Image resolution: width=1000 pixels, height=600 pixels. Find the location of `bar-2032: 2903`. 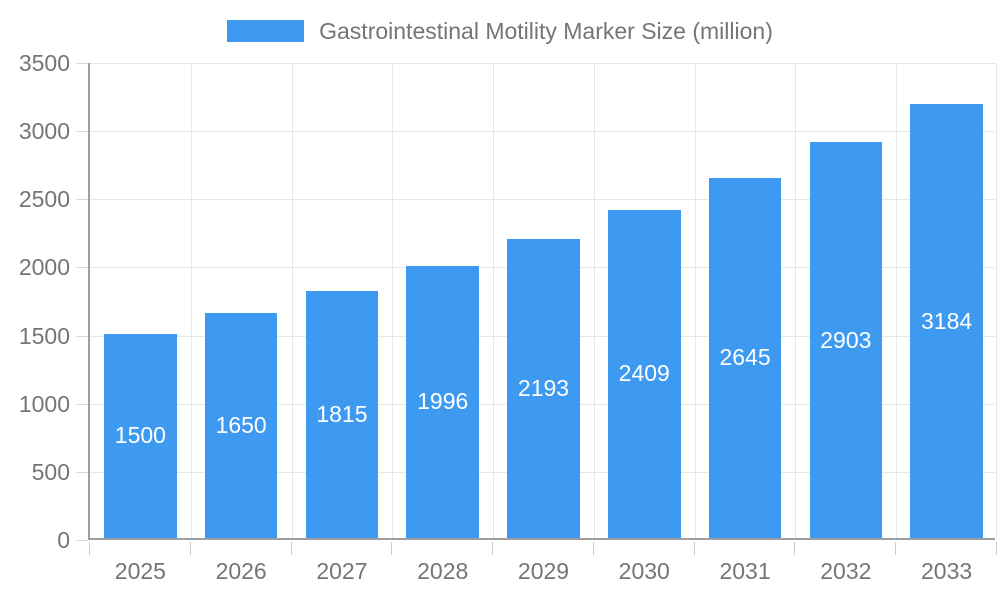

bar-2032: 2903 is located at coordinates (846, 340).